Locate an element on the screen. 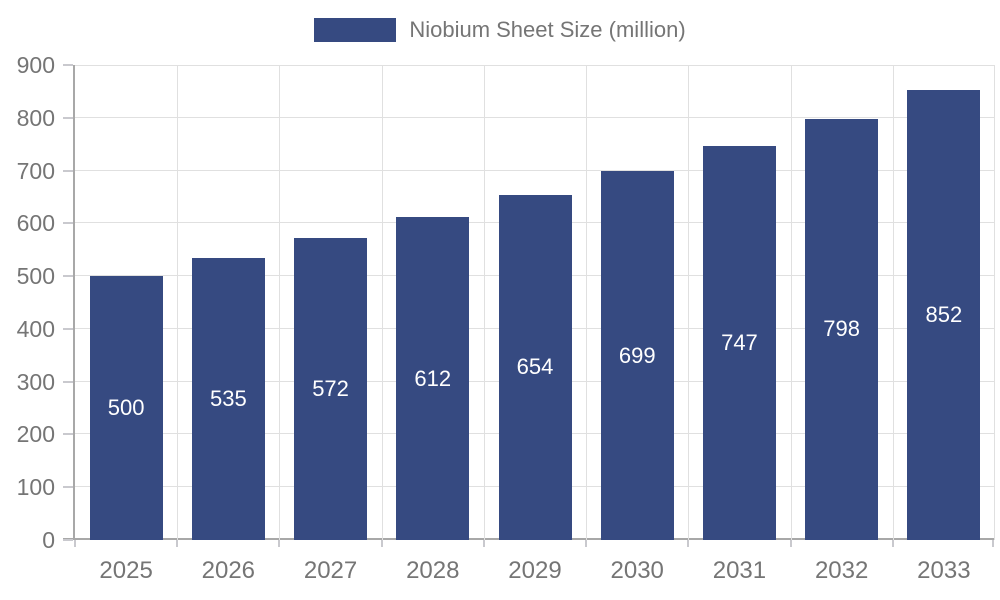  bar-value-label: 852 is located at coordinates (944, 315).